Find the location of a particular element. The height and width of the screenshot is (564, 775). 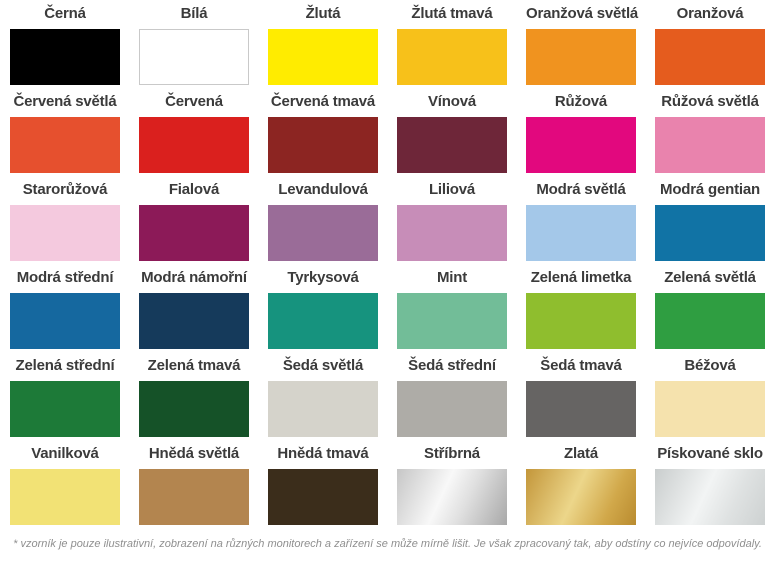

swatch-cell-zelena-tmava: Zelená tmavá is located at coordinates (194, 396).